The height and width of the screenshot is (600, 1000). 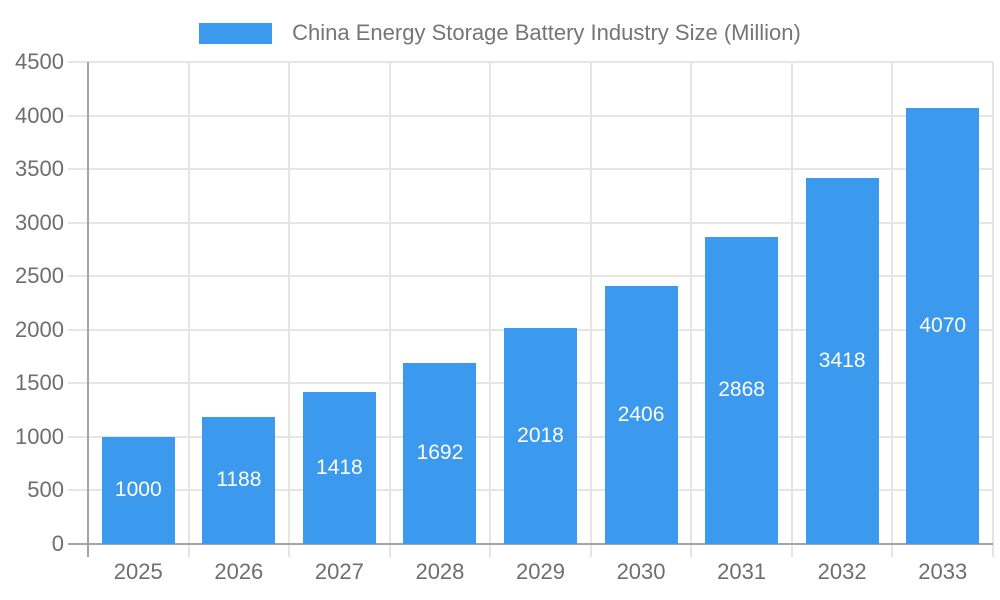 What do you see at coordinates (39, 383) in the screenshot?
I see `y-axis-label: 1500` at bounding box center [39, 383].